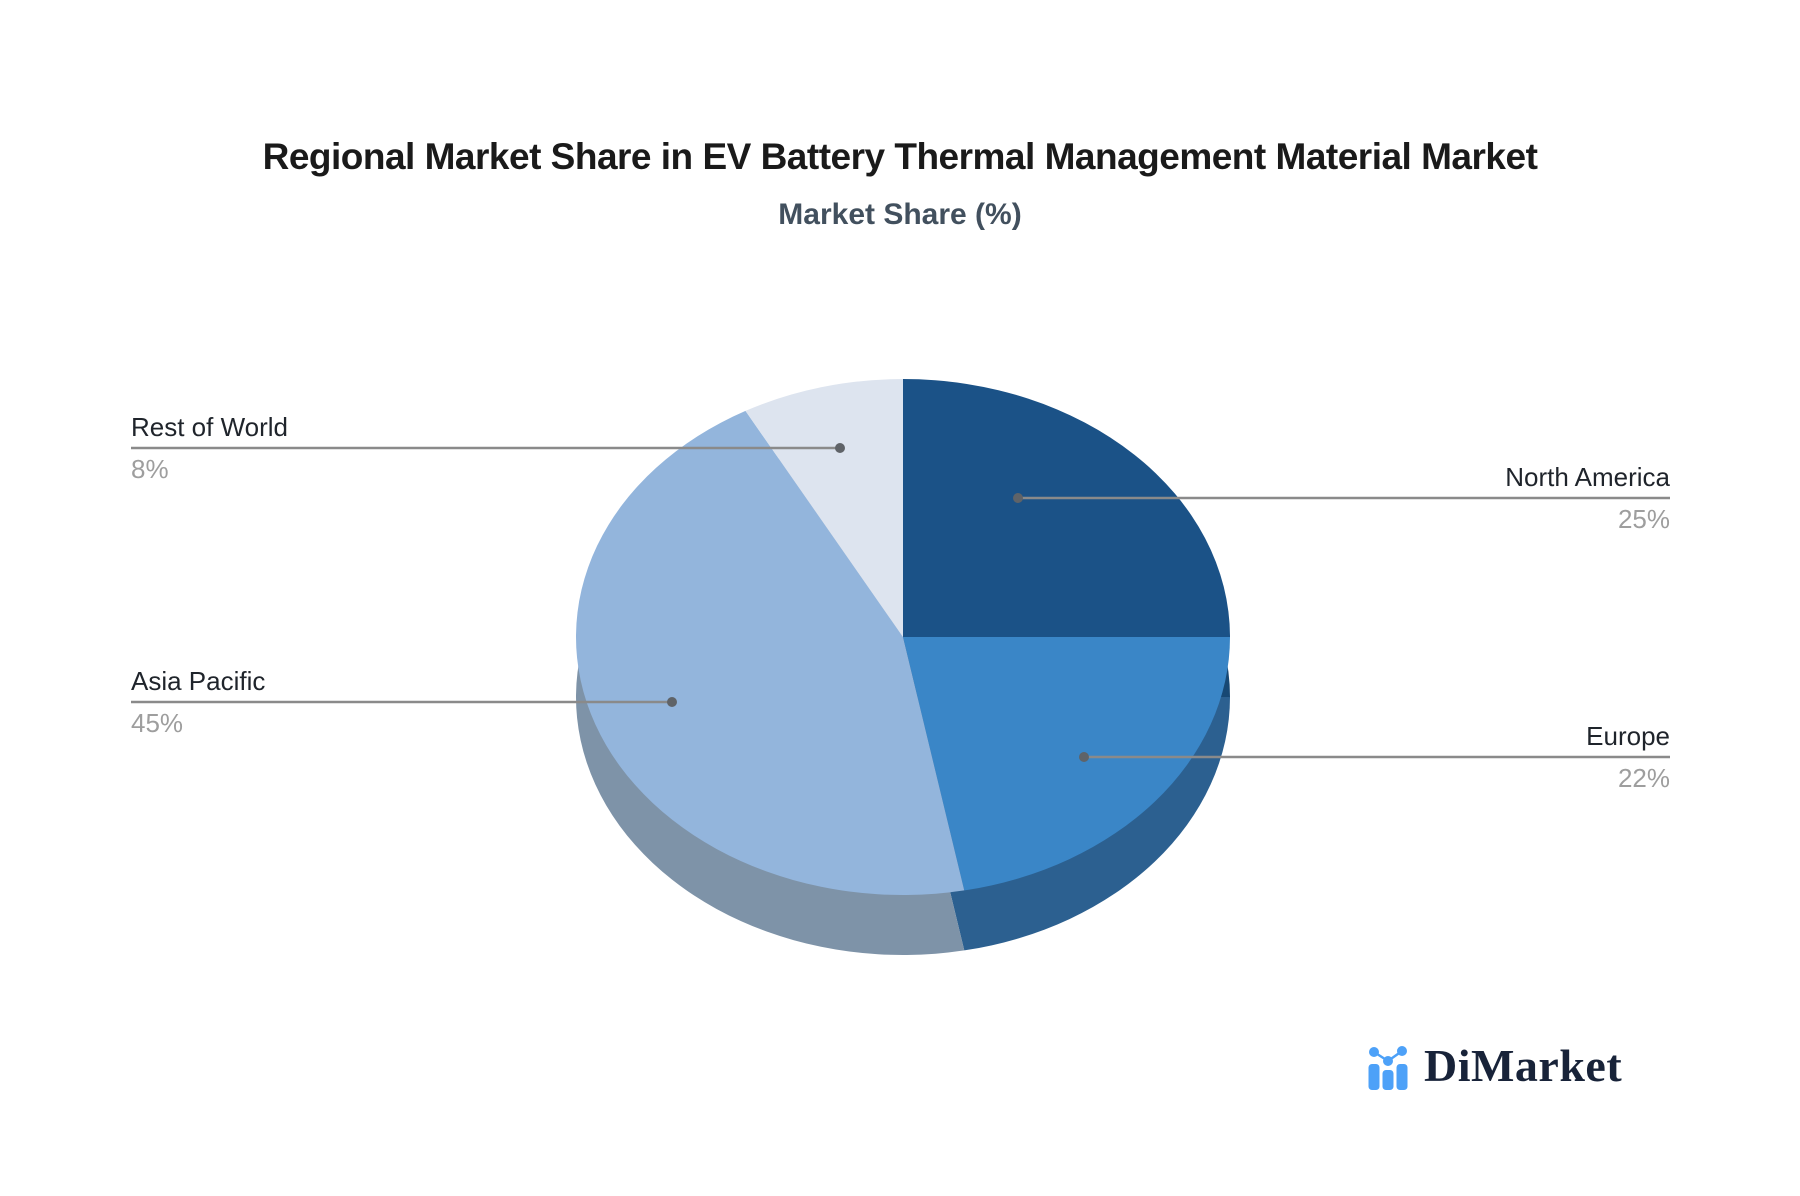 This screenshot has width=1800, height=1196. What do you see at coordinates (150, 469) in the screenshot?
I see `slice-percentage: 8%` at bounding box center [150, 469].